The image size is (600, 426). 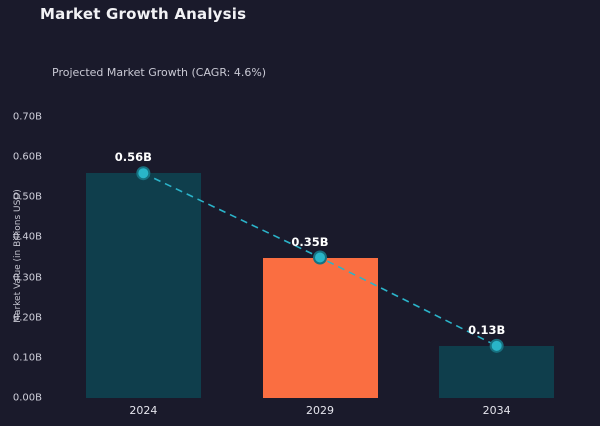 I want to click on value-label-2024: 0.56B, so click(x=133, y=157).